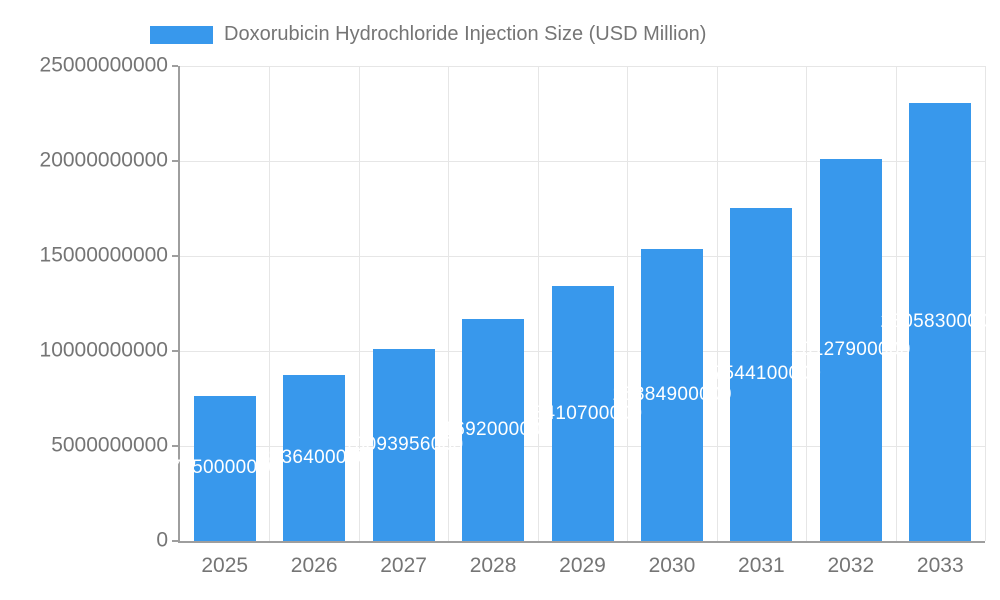 The width and height of the screenshot is (1000, 600). I want to click on x-axis-tick-label-2030: 2030, so click(672, 565).